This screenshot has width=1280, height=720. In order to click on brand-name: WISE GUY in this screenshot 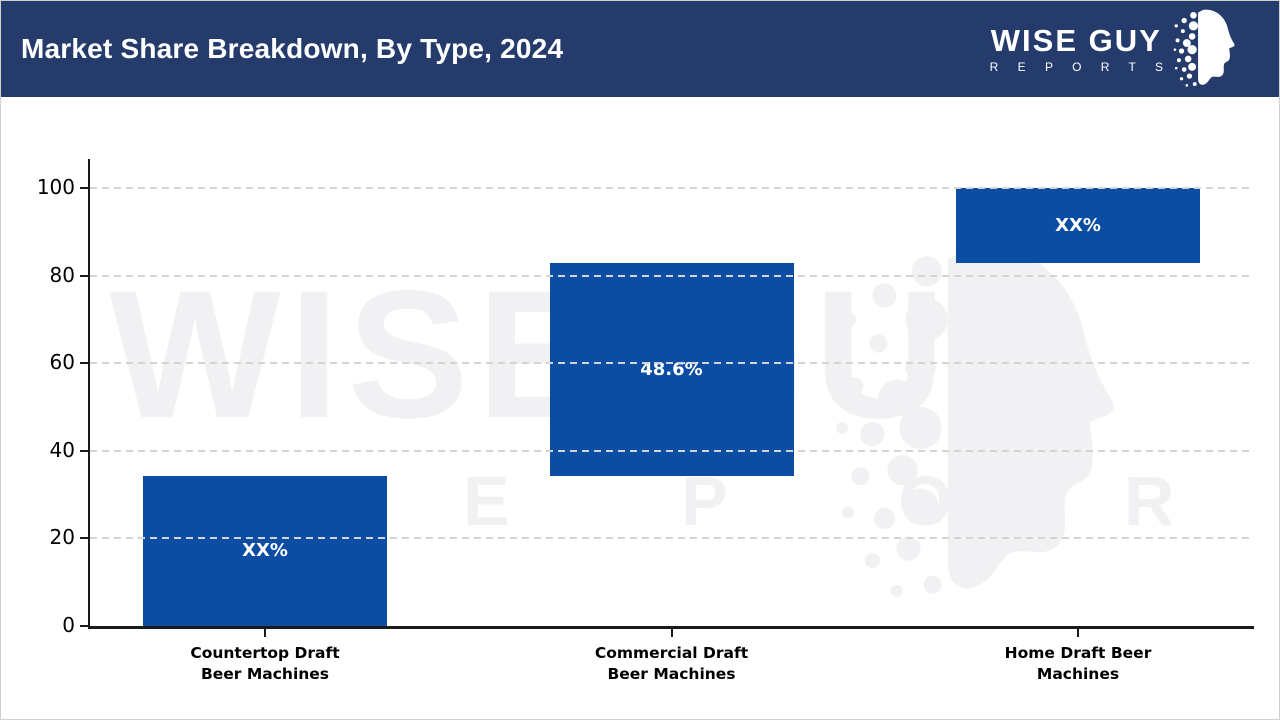, I will do `click(1076, 40)`.